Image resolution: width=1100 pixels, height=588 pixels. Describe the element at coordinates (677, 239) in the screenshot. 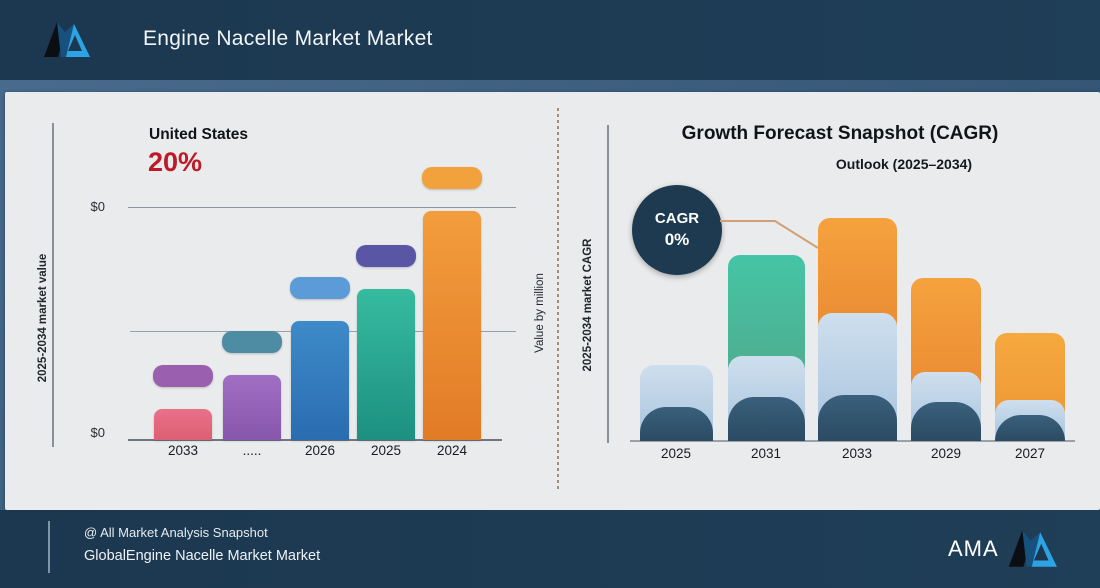

I see `cagr-badge-value: 0%` at that location.